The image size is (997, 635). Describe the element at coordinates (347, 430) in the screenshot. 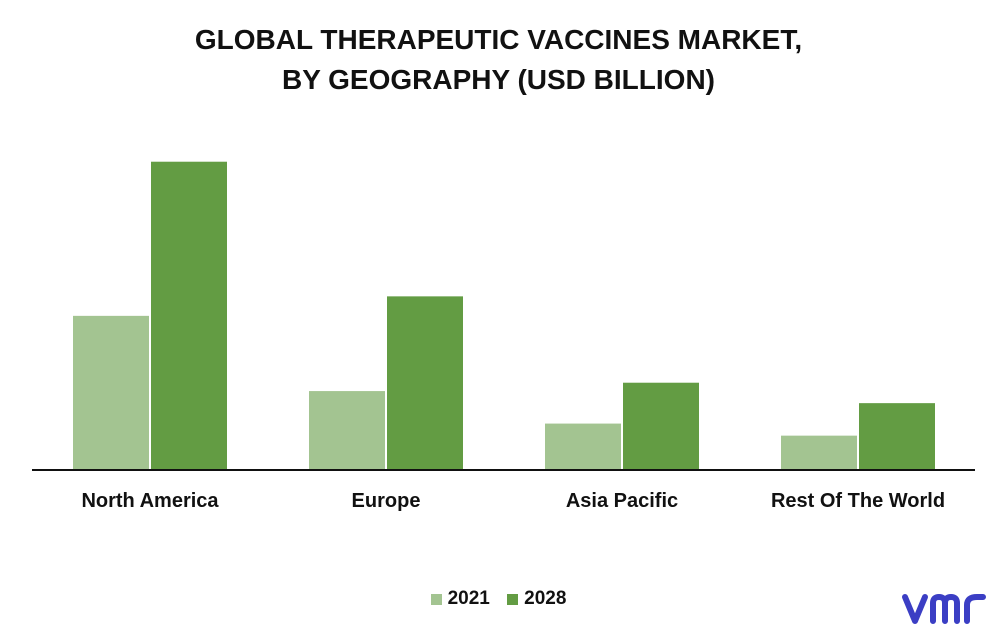

I see `bar-europe-2021` at that location.